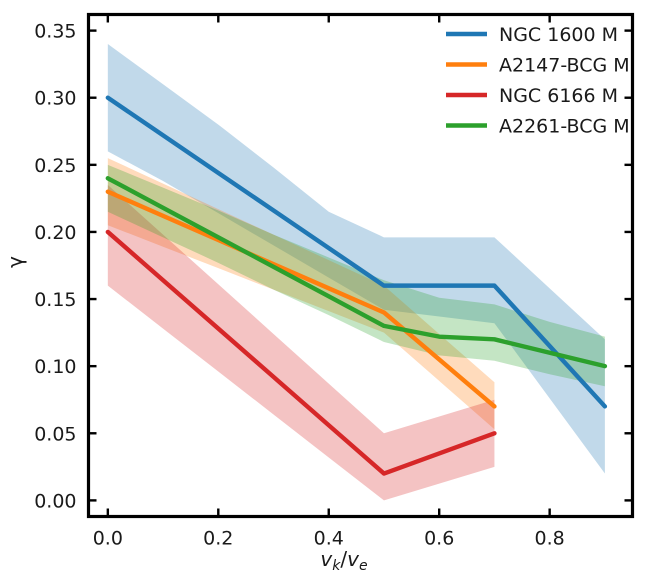 The image size is (651, 578). I want to click on x-axis-title-slash: /, so click(343, 559).